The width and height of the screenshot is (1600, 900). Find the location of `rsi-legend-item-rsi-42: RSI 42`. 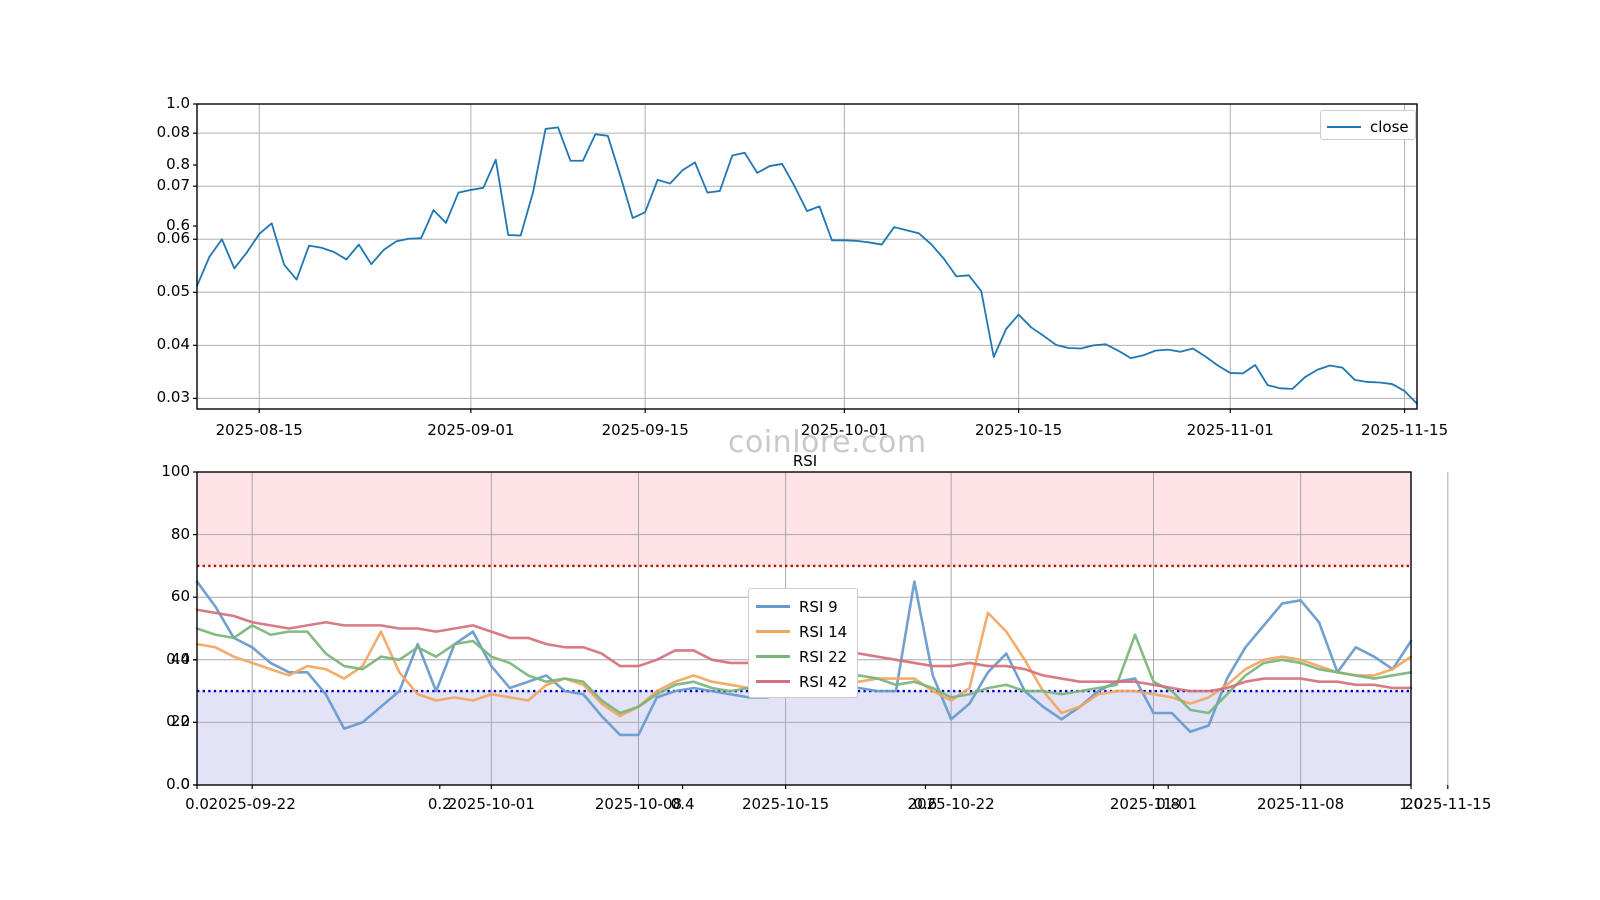

rsi-legend-item-rsi-42: RSI 42 is located at coordinates (802, 681).